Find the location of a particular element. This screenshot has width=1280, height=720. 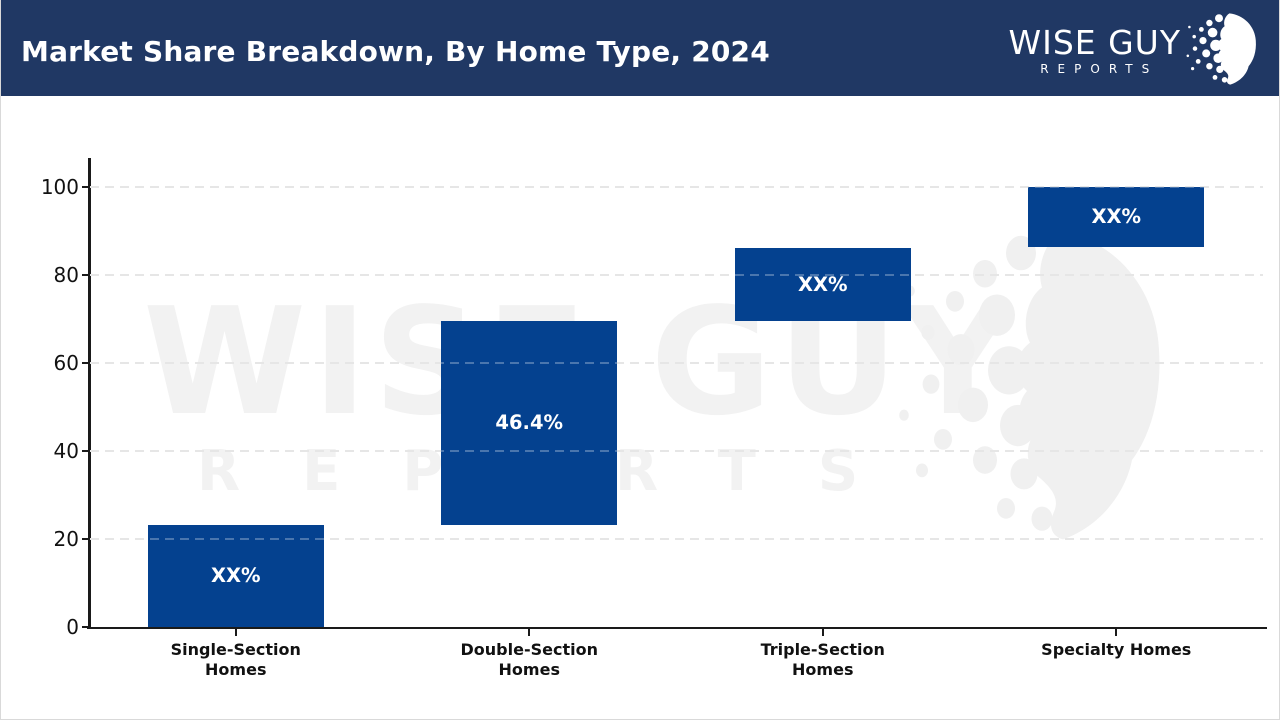

y-tick-label: 20 is located at coordinates (66, 539).